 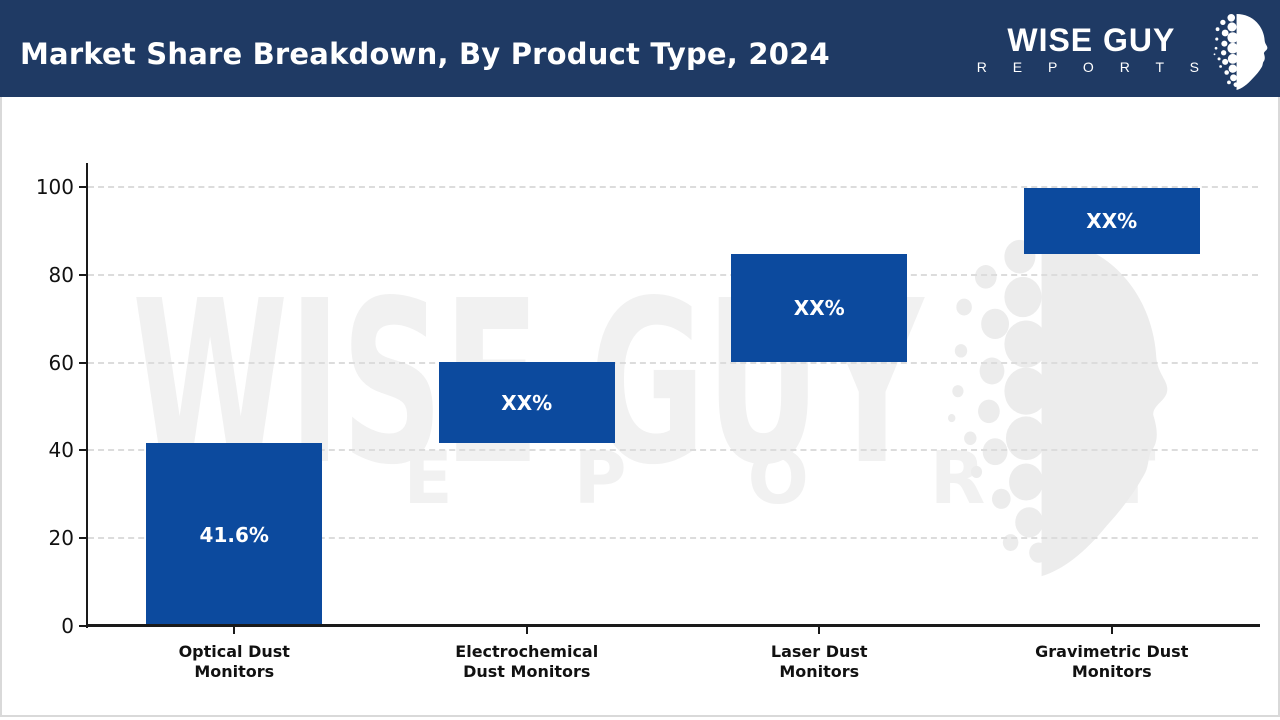 What do you see at coordinates (67, 626) in the screenshot?
I see `y-axis-tick-label: 0` at bounding box center [67, 626].